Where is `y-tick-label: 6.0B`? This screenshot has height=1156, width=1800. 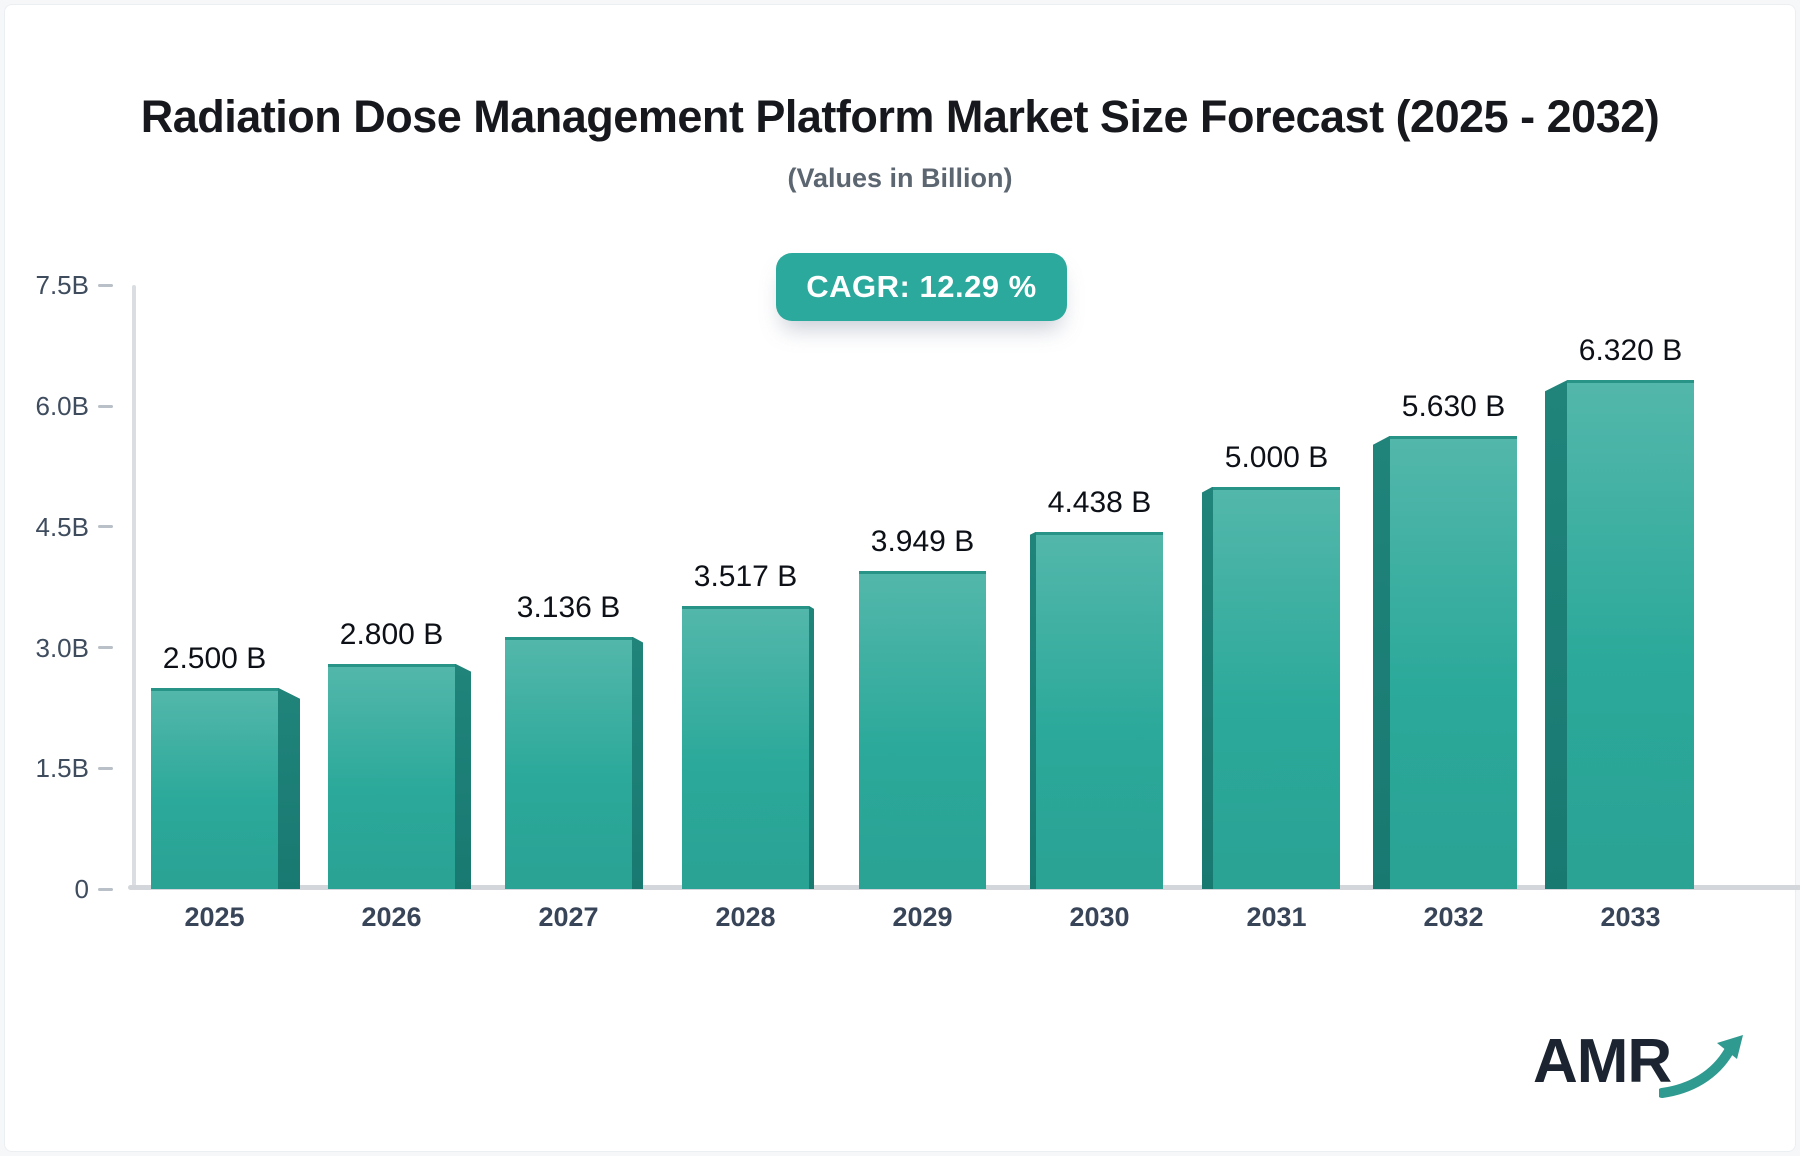
y-tick-label: 6.0B is located at coordinates (62, 406).